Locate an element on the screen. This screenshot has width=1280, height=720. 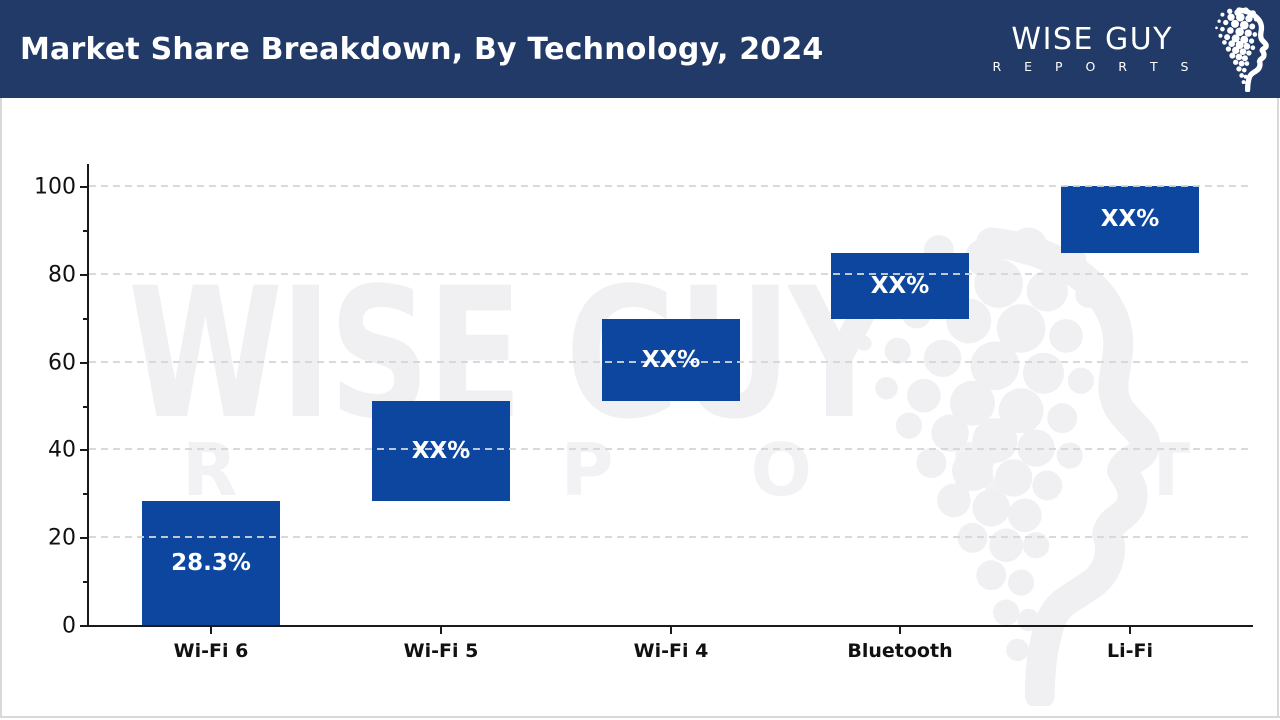
logo-wordmark-line2: R E P O R T S is located at coordinates (1095, 66).